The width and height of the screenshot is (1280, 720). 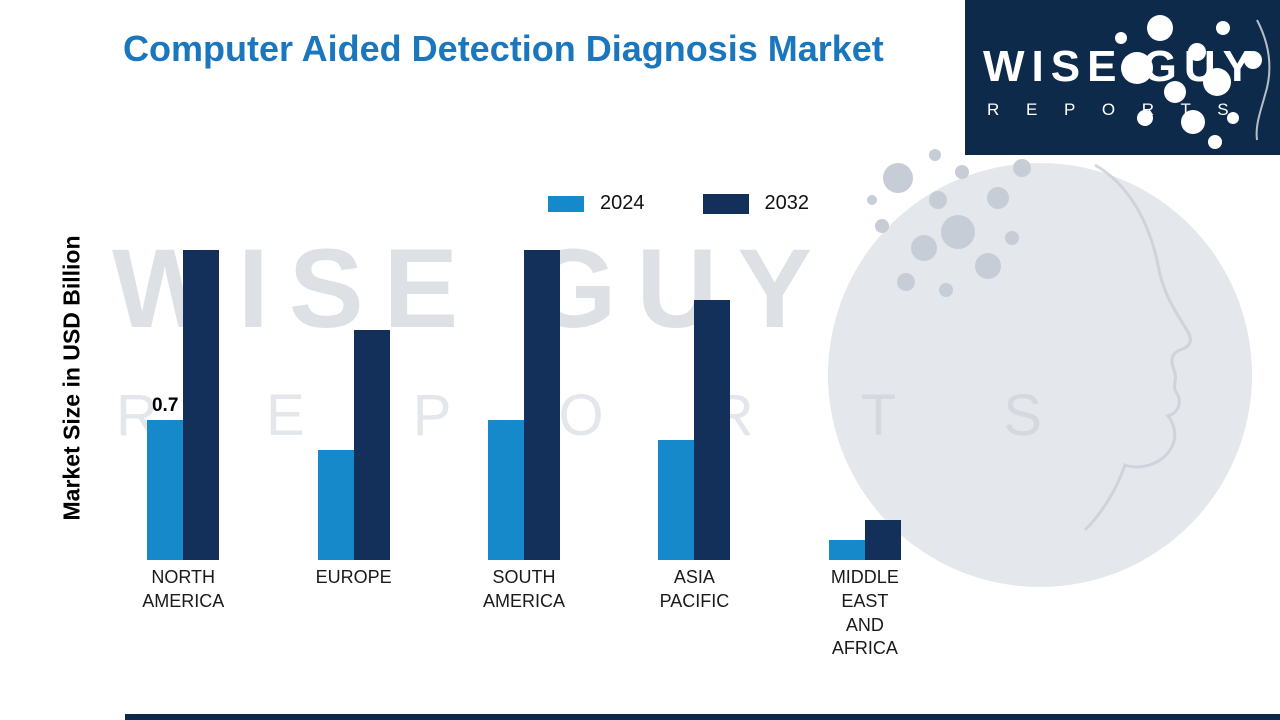 I want to click on y-axis-label: Market Size in USD Billion, so click(x=71, y=378).